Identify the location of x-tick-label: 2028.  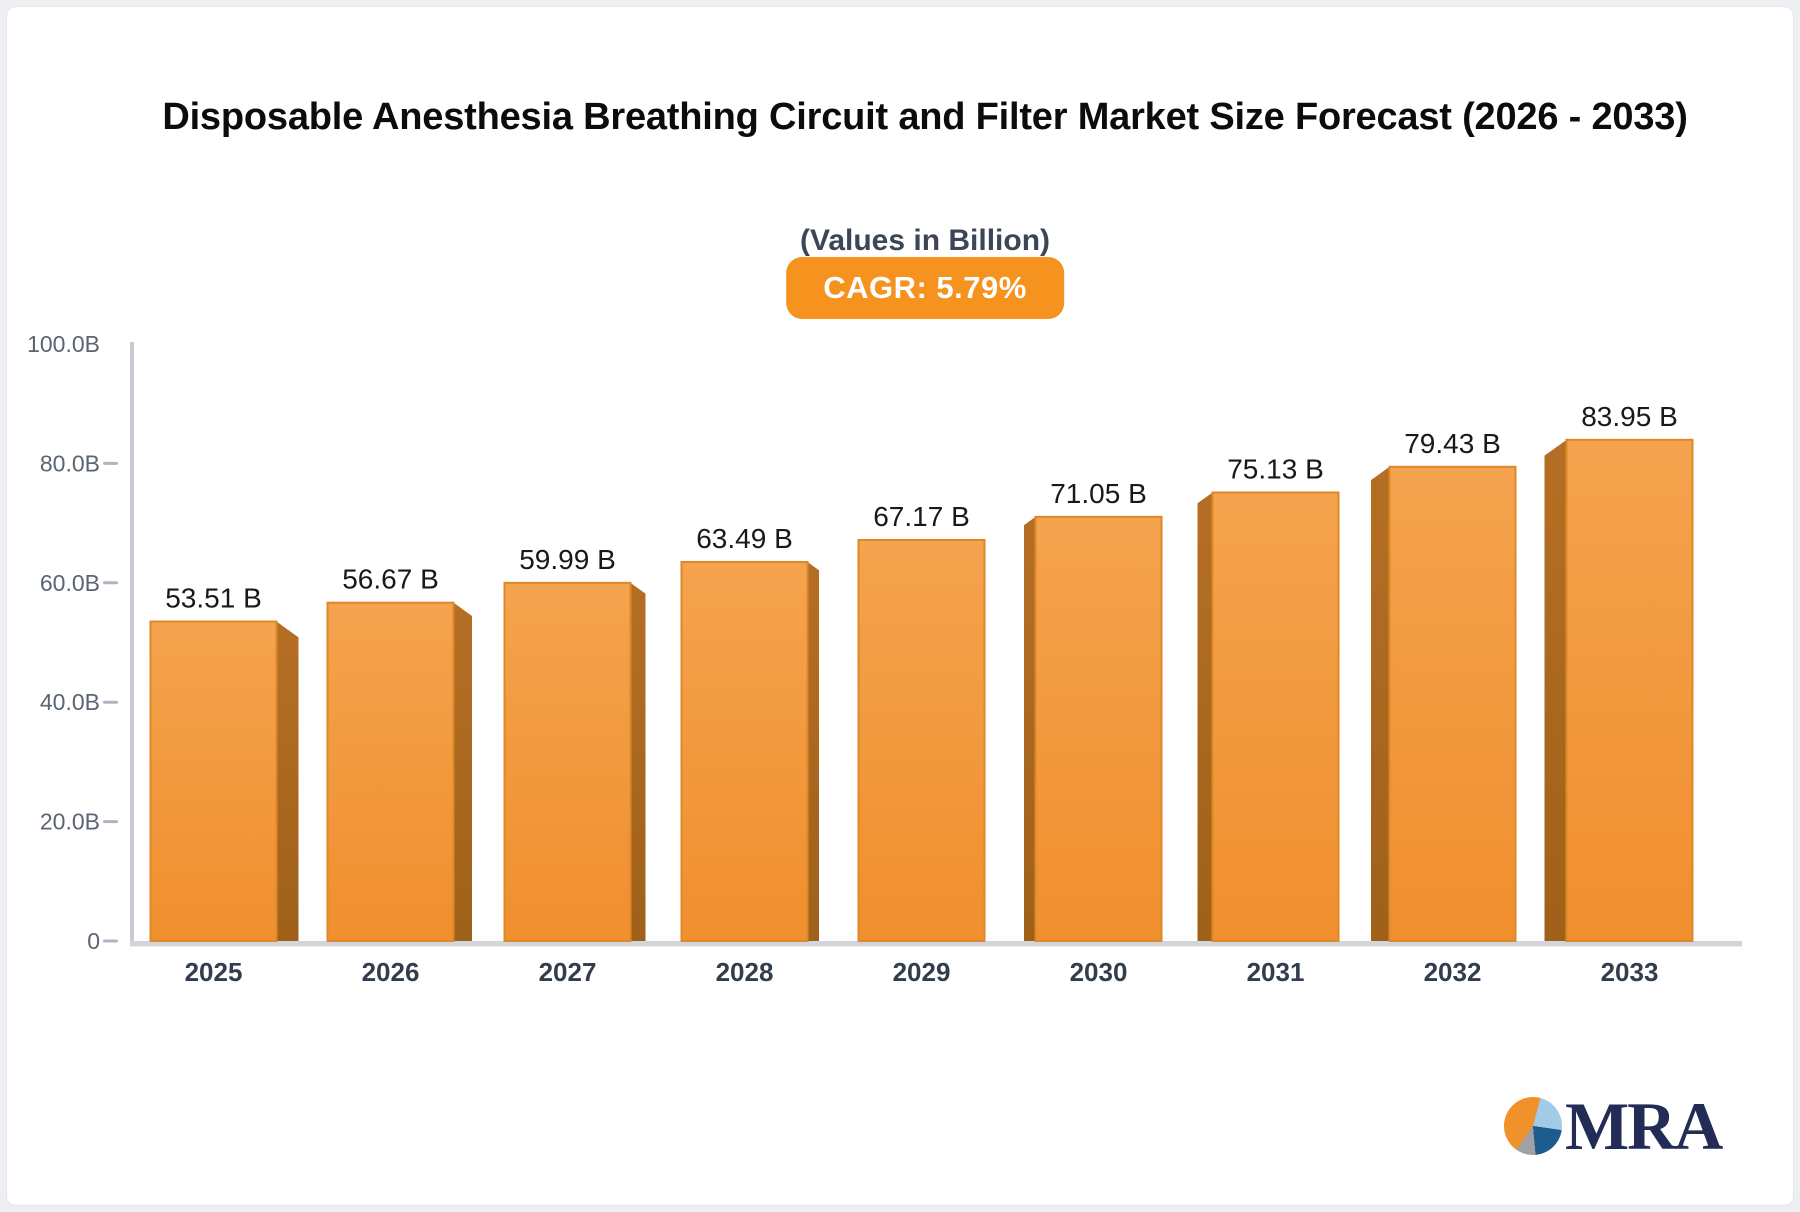
(745, 972).